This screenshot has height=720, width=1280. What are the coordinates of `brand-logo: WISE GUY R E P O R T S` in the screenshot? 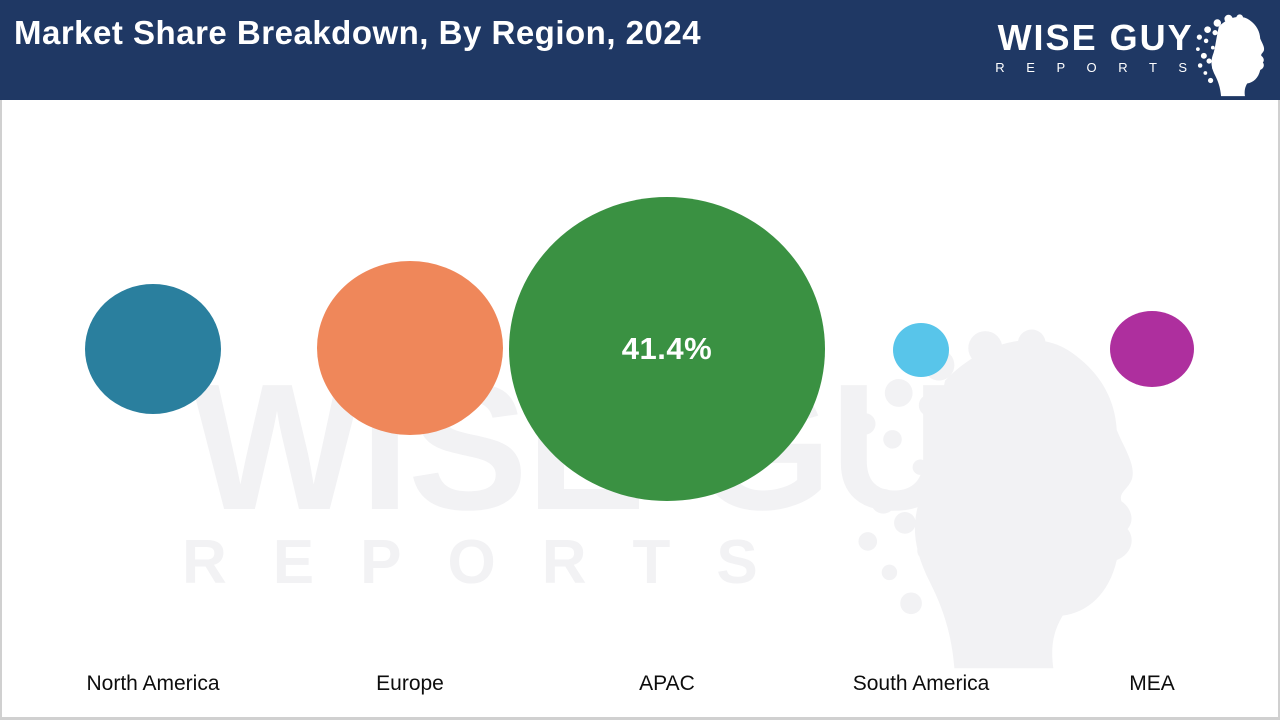 It's located at (1132, 57).